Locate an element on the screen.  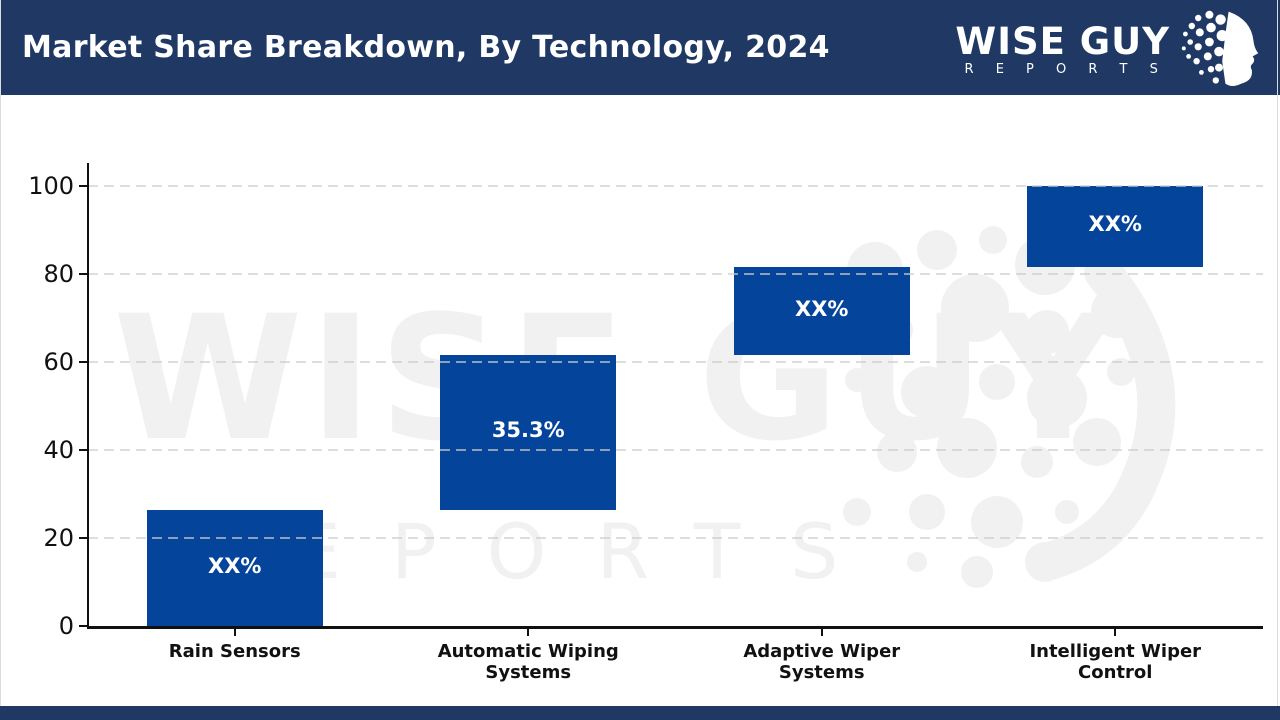
y-tick-label: 100 is located at coordinates (51, 186).